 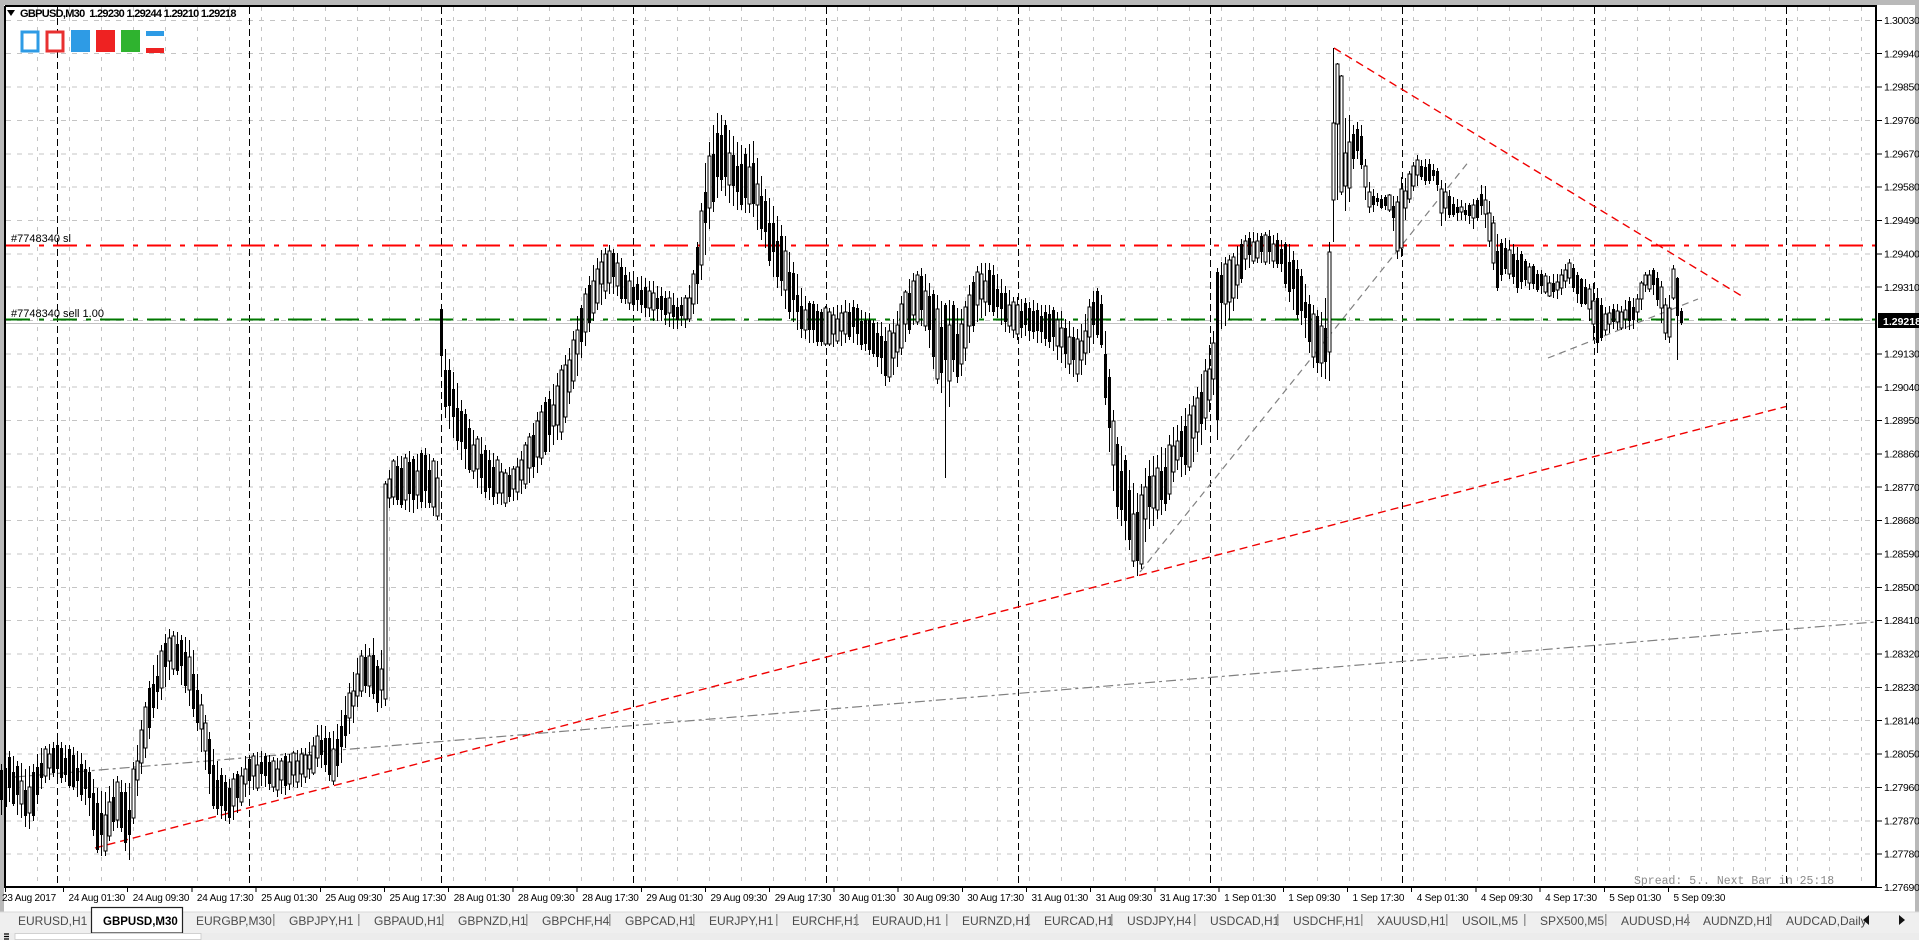 What do you see at coordinates (1901, 888) in the screenshot?
I see `svg-text: 1.27690` at bounding box center [1901, 888].